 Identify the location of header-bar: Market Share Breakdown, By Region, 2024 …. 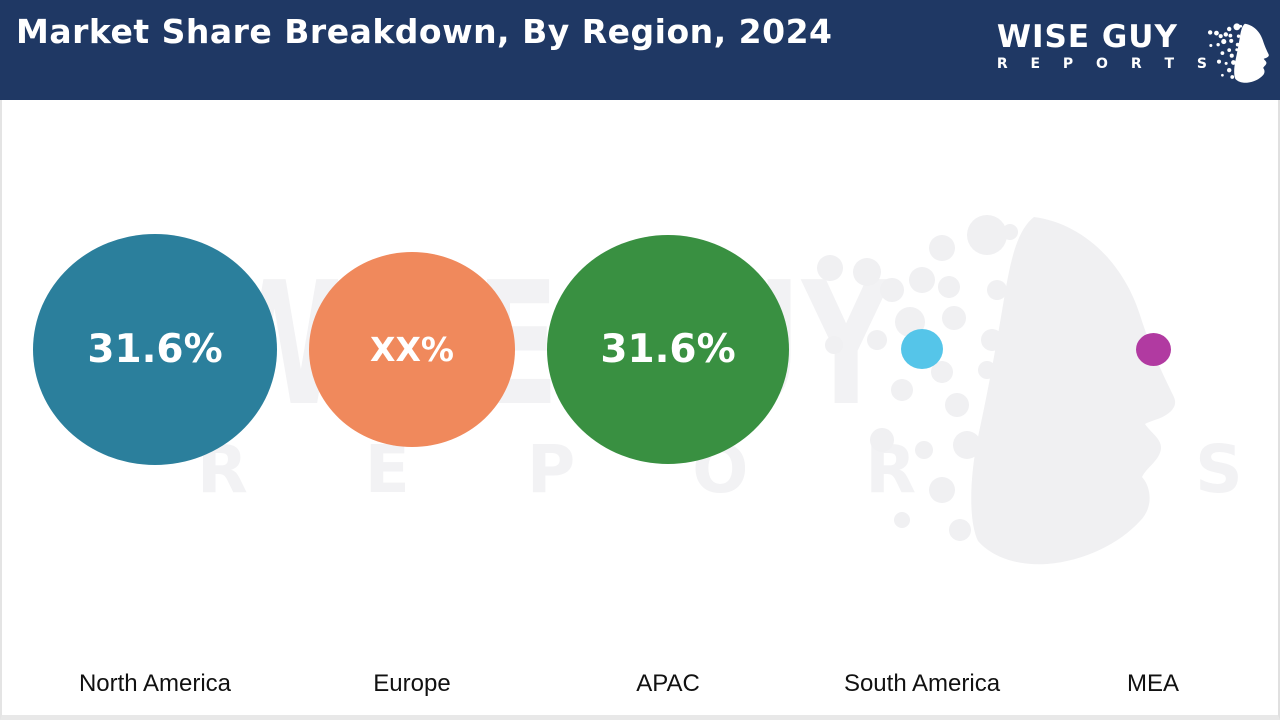
(640, 50).